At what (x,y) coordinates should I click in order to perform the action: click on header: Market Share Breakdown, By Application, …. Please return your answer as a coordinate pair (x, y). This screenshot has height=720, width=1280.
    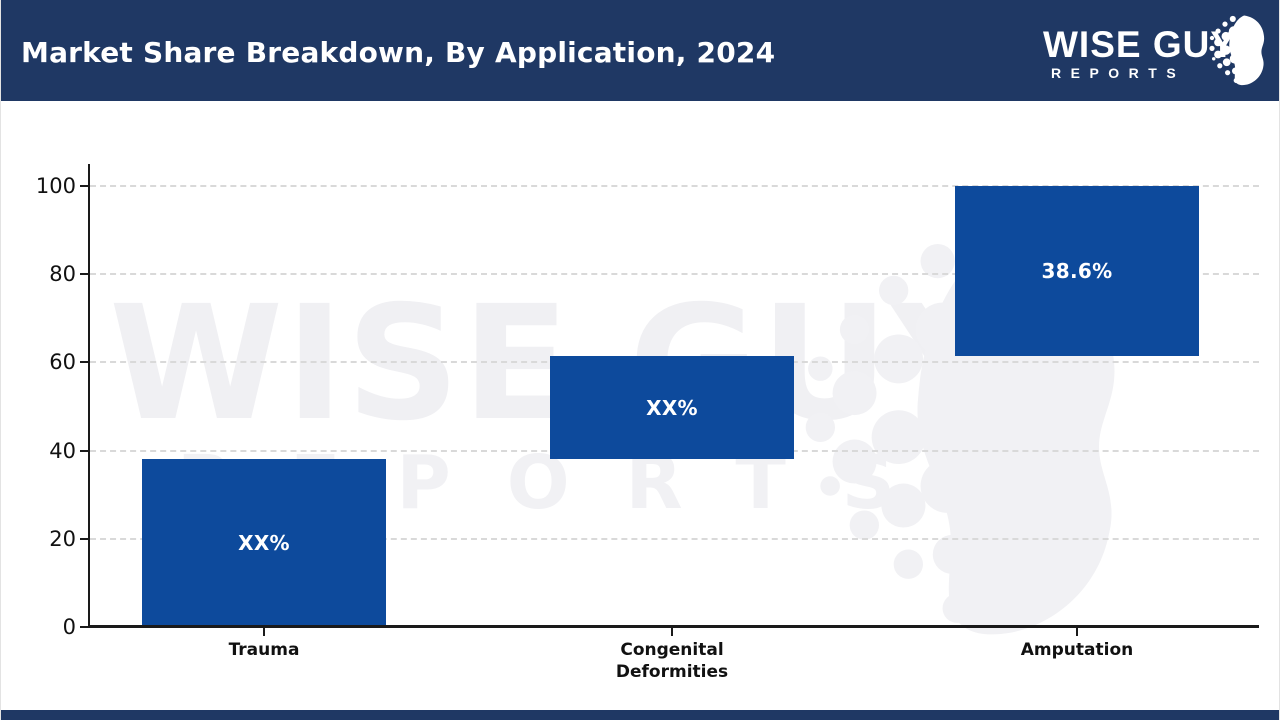
    Looking at the image, I should click on (640, 50).